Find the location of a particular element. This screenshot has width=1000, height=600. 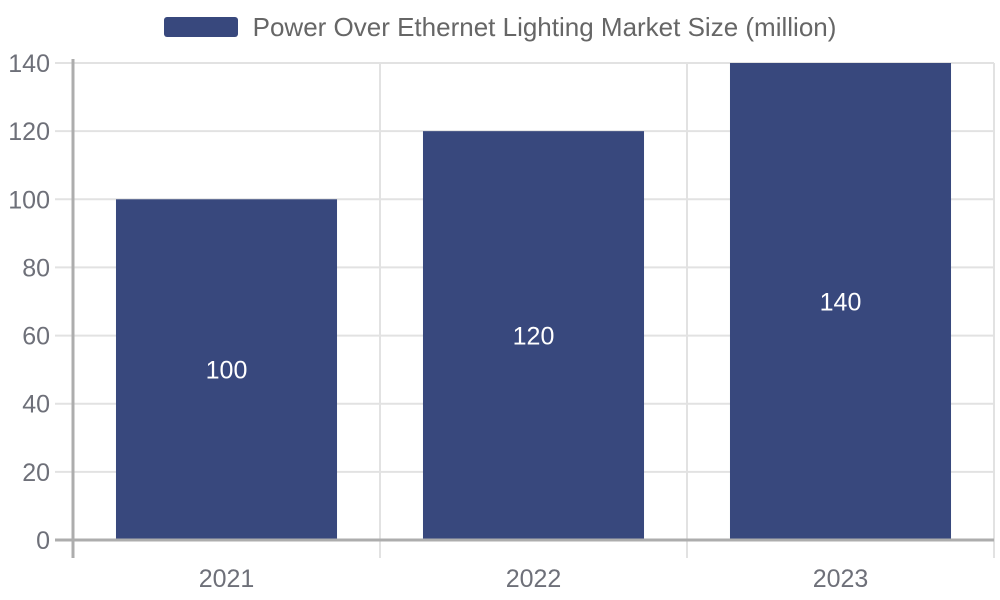

y-tick-label: 80 is located at coordinates (36, 268).